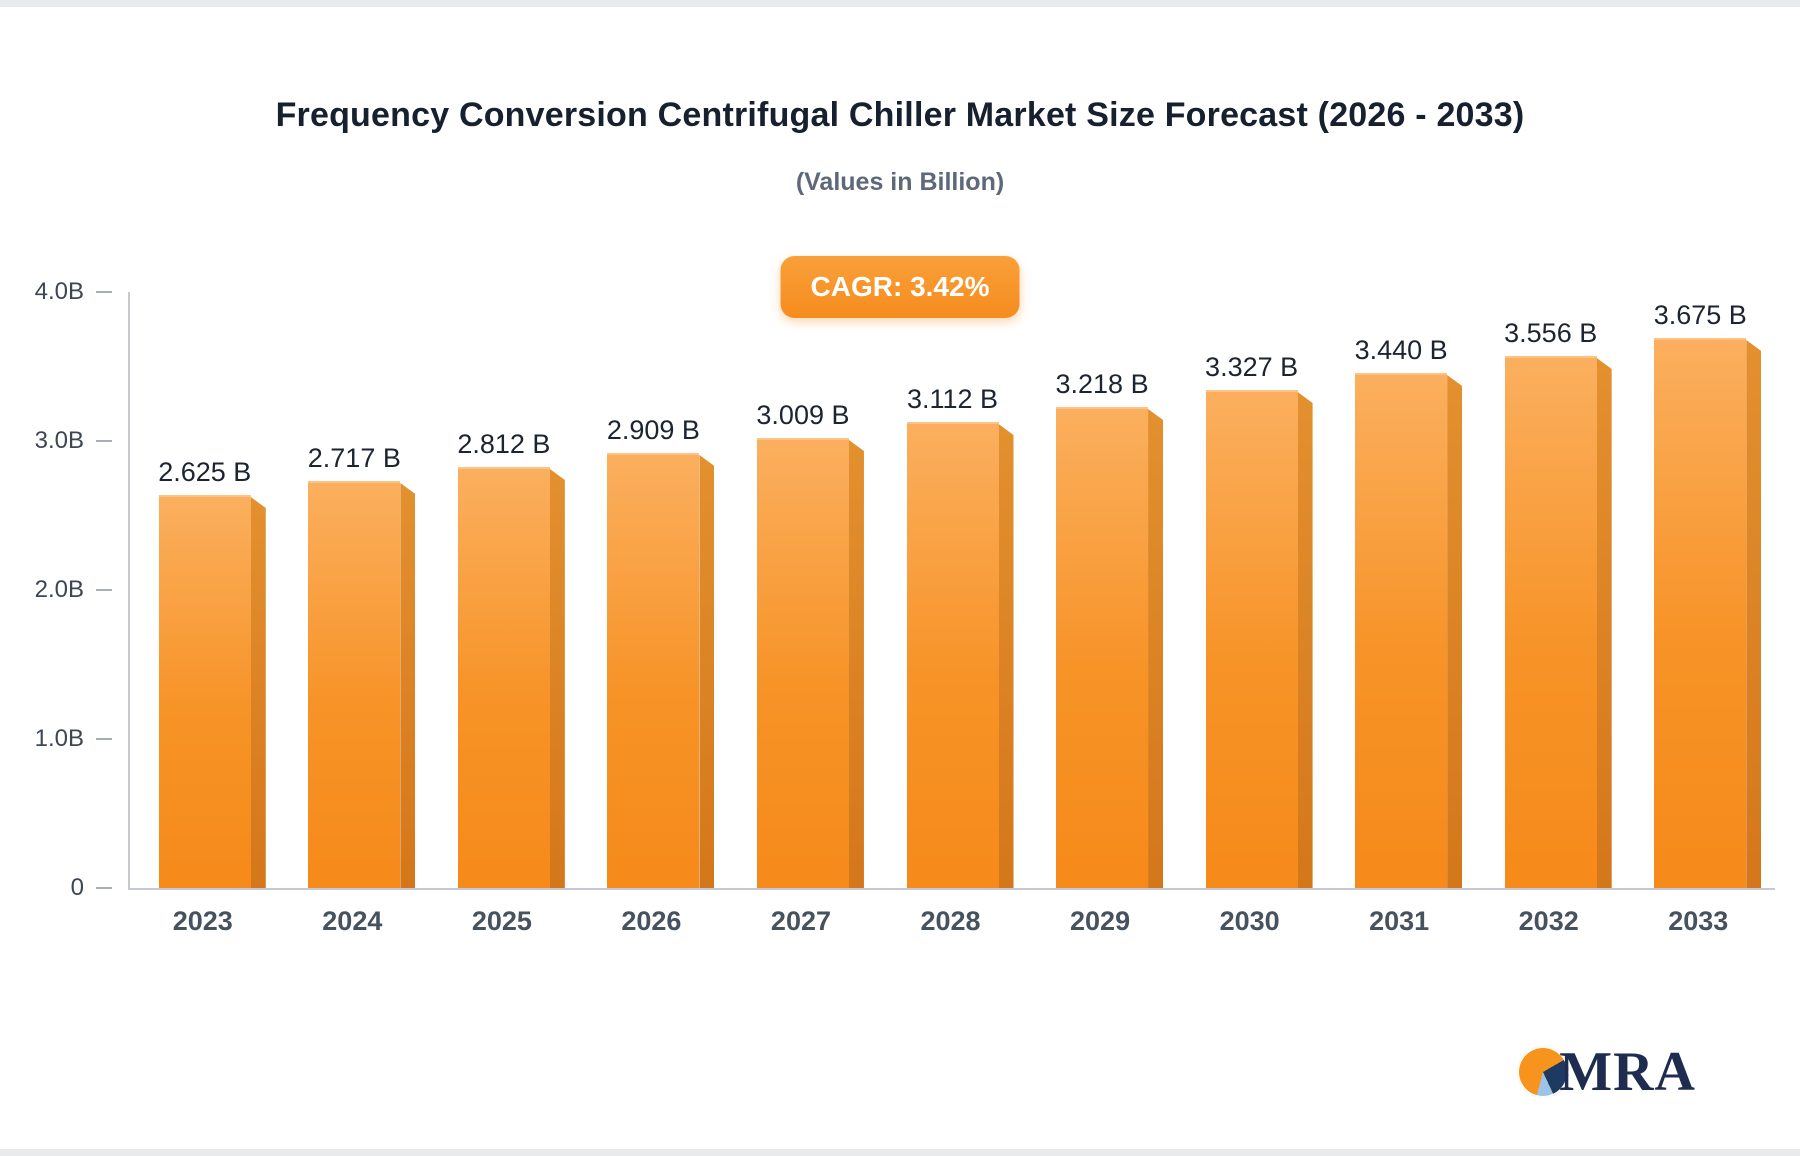 The image size is (1800, 1156). Describe the element at coordinates (1698, 921) in the screenshot. I see `x-axis-label: 2033` at that location.